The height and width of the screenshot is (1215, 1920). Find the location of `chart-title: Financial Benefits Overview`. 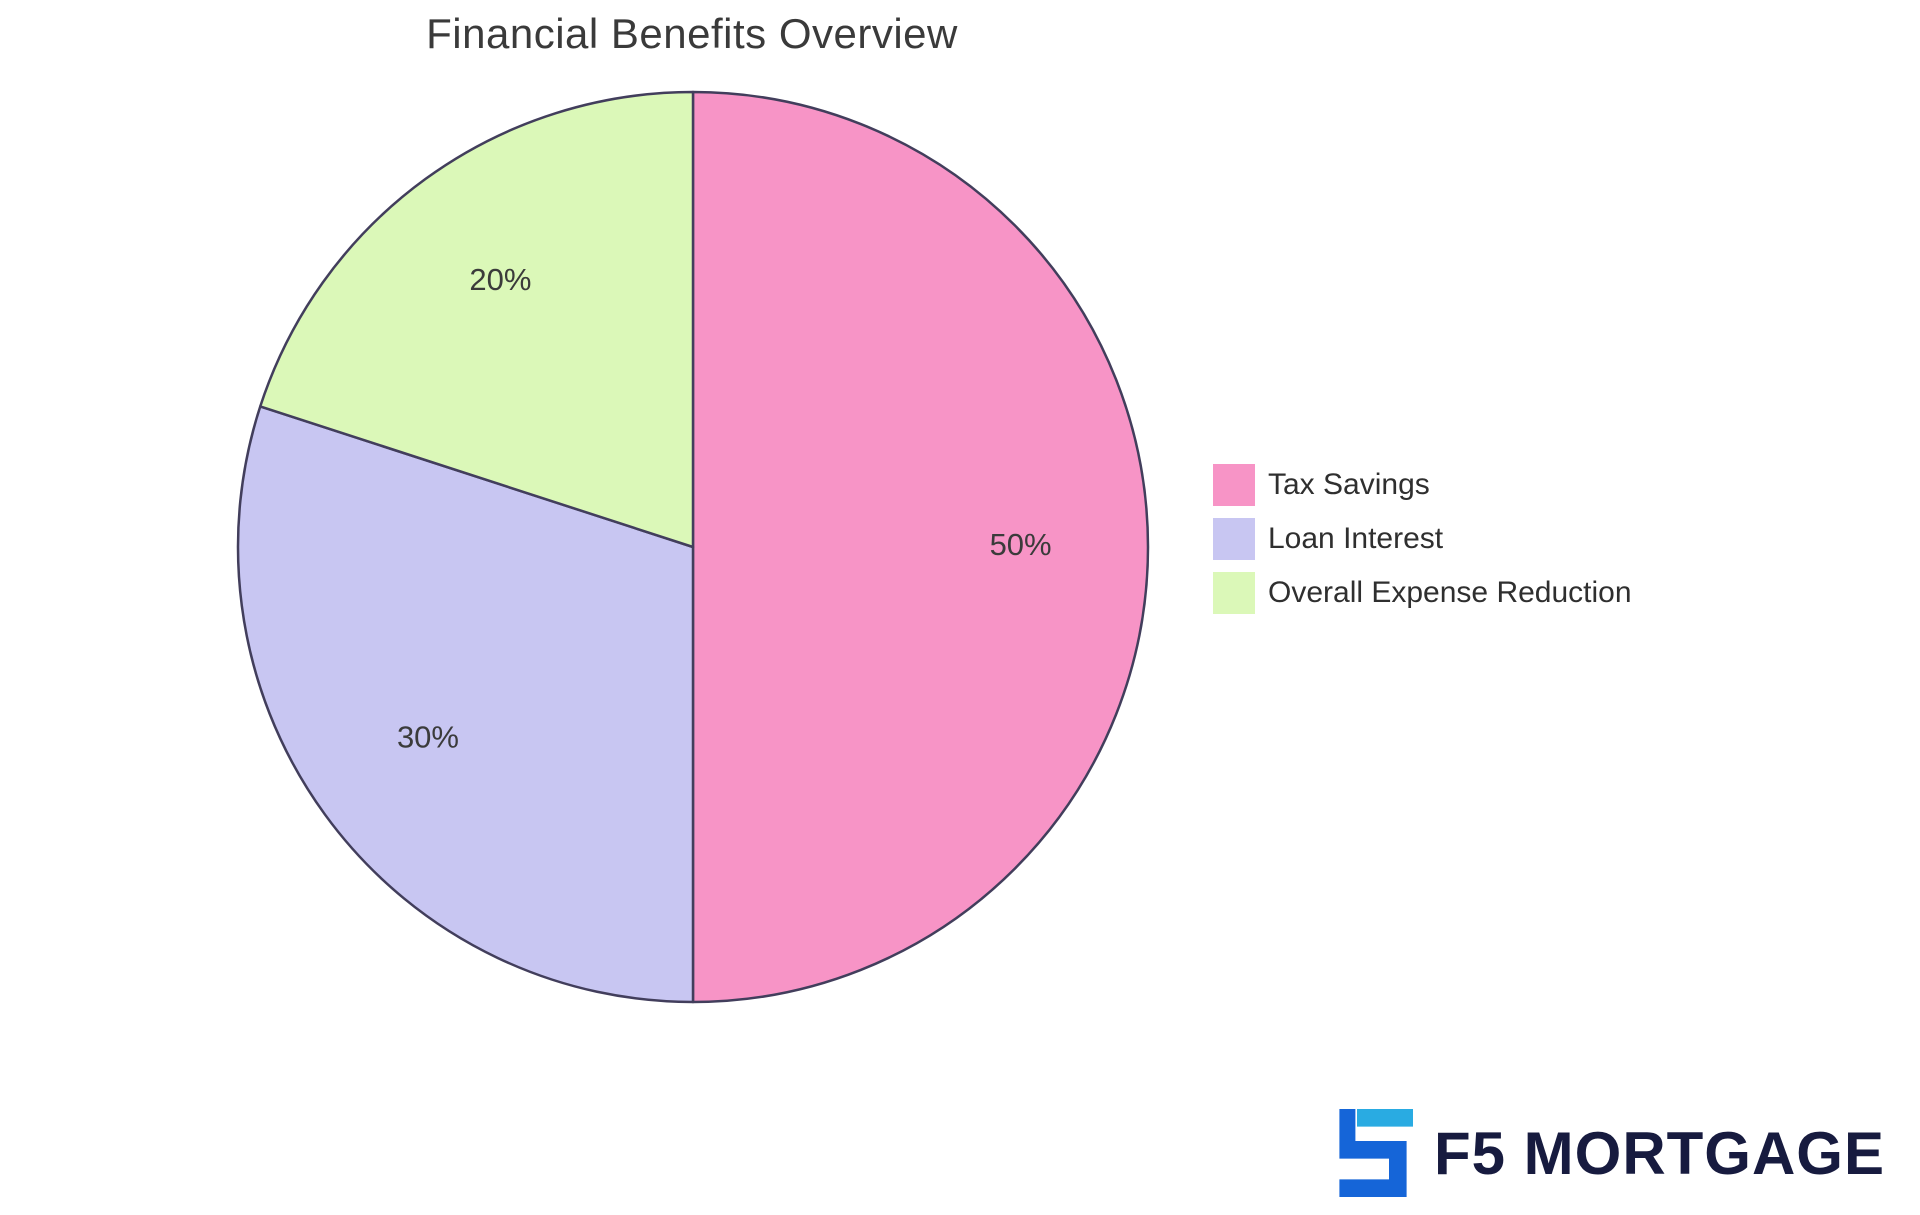

chart-title: Financial Benefits Overview is located at coordinates (692, 33).